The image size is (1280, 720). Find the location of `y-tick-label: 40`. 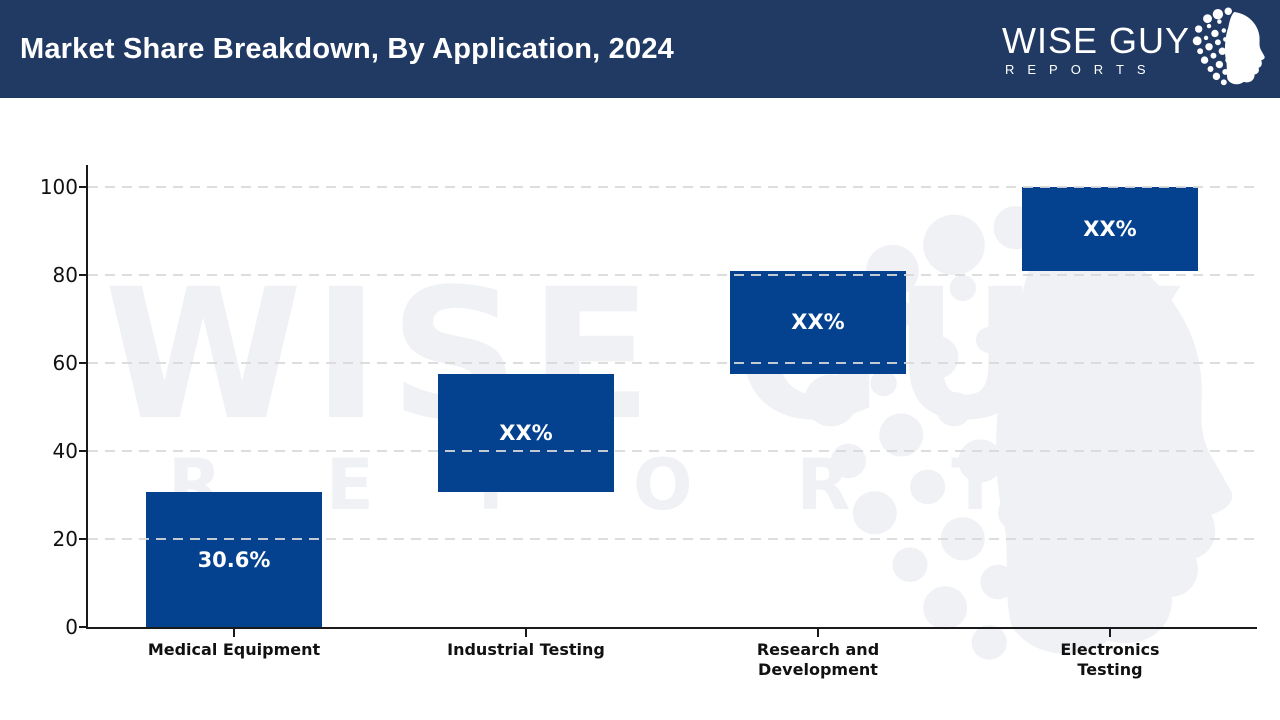

y-tick-label: 40 is located at coordinates (65, 451).